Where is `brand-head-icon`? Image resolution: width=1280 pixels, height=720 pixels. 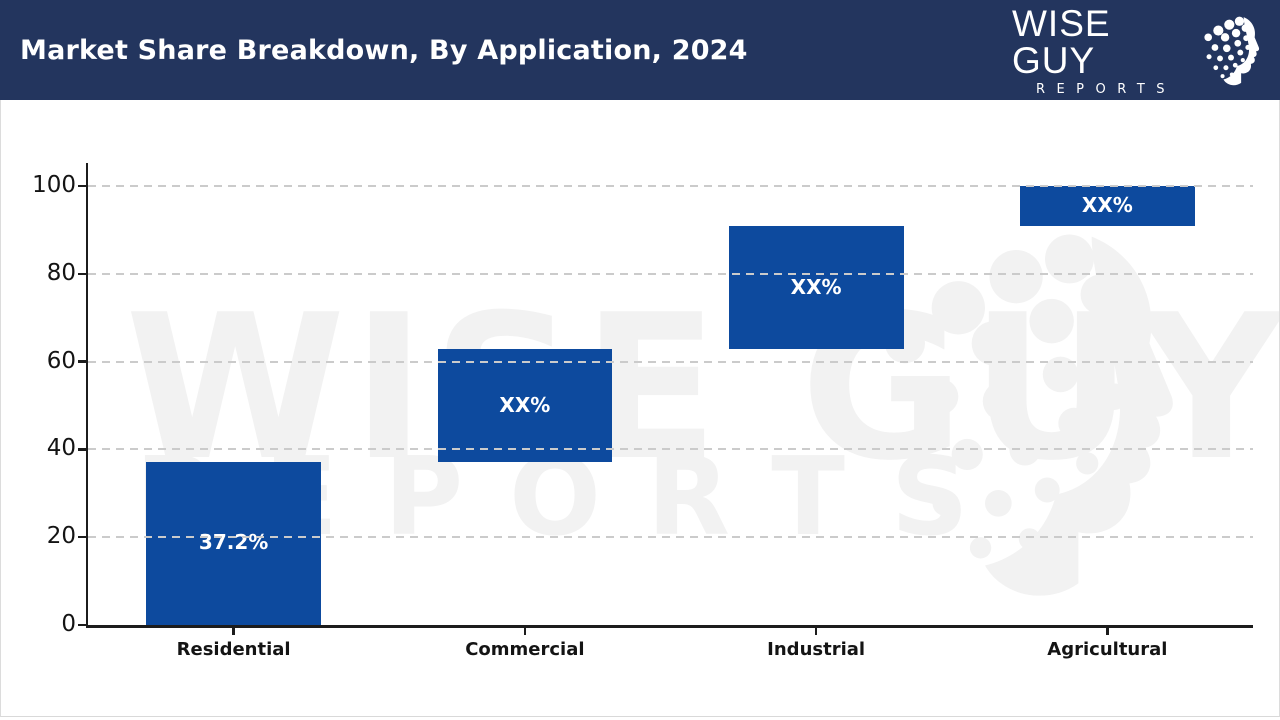 brand-head-icon is located at coordinates (1232, 51).